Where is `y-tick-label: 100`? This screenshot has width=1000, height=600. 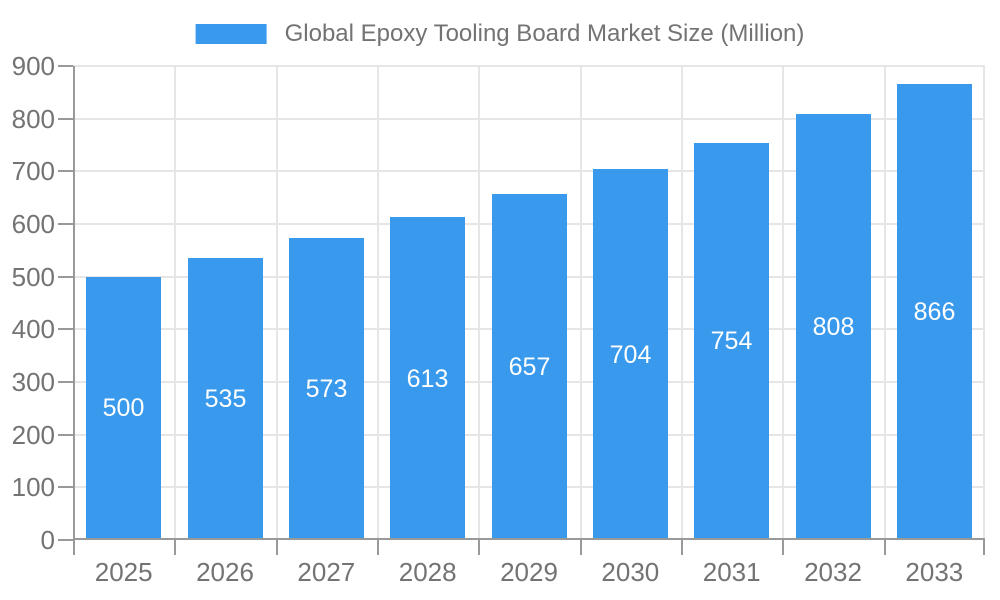 y-tick-label: 100 is located at coordinates (33, 487).